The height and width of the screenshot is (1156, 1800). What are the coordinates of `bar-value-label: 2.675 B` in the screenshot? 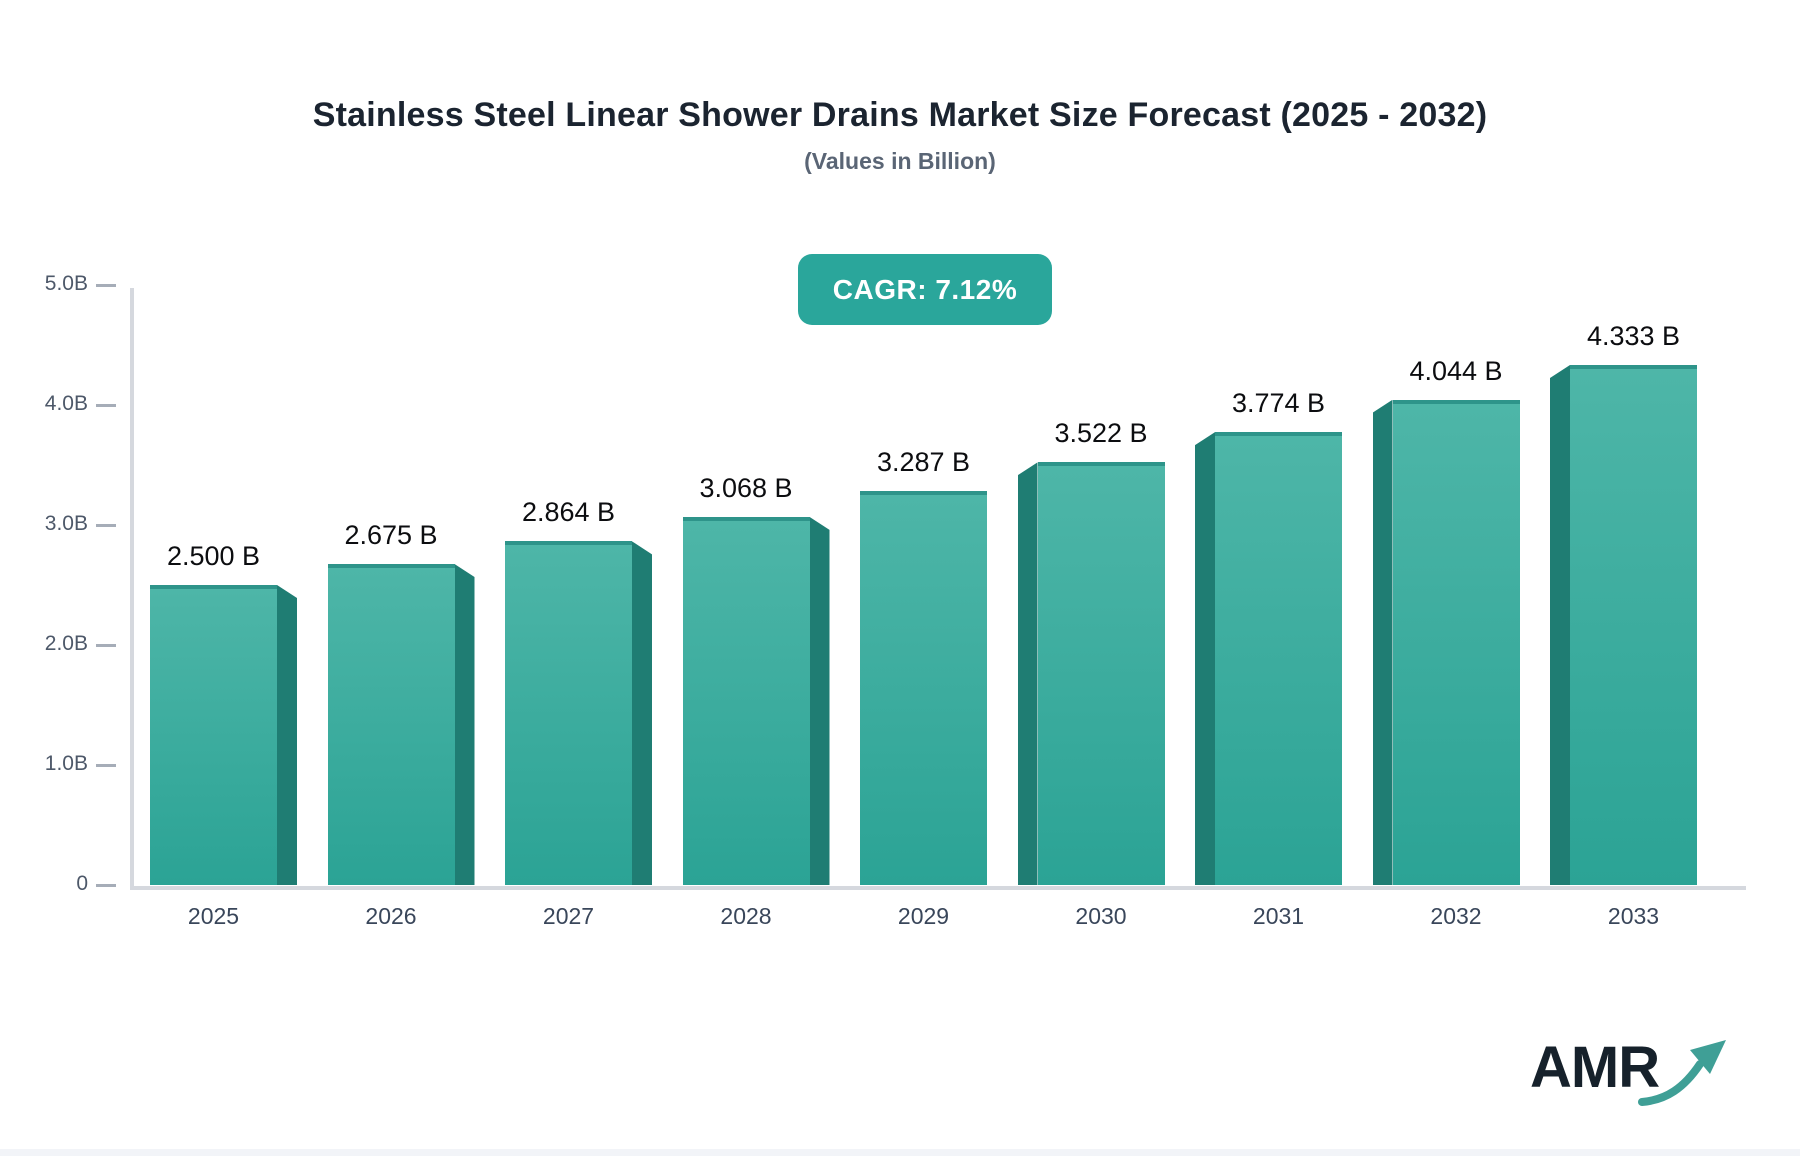 It's located at (391, 535).